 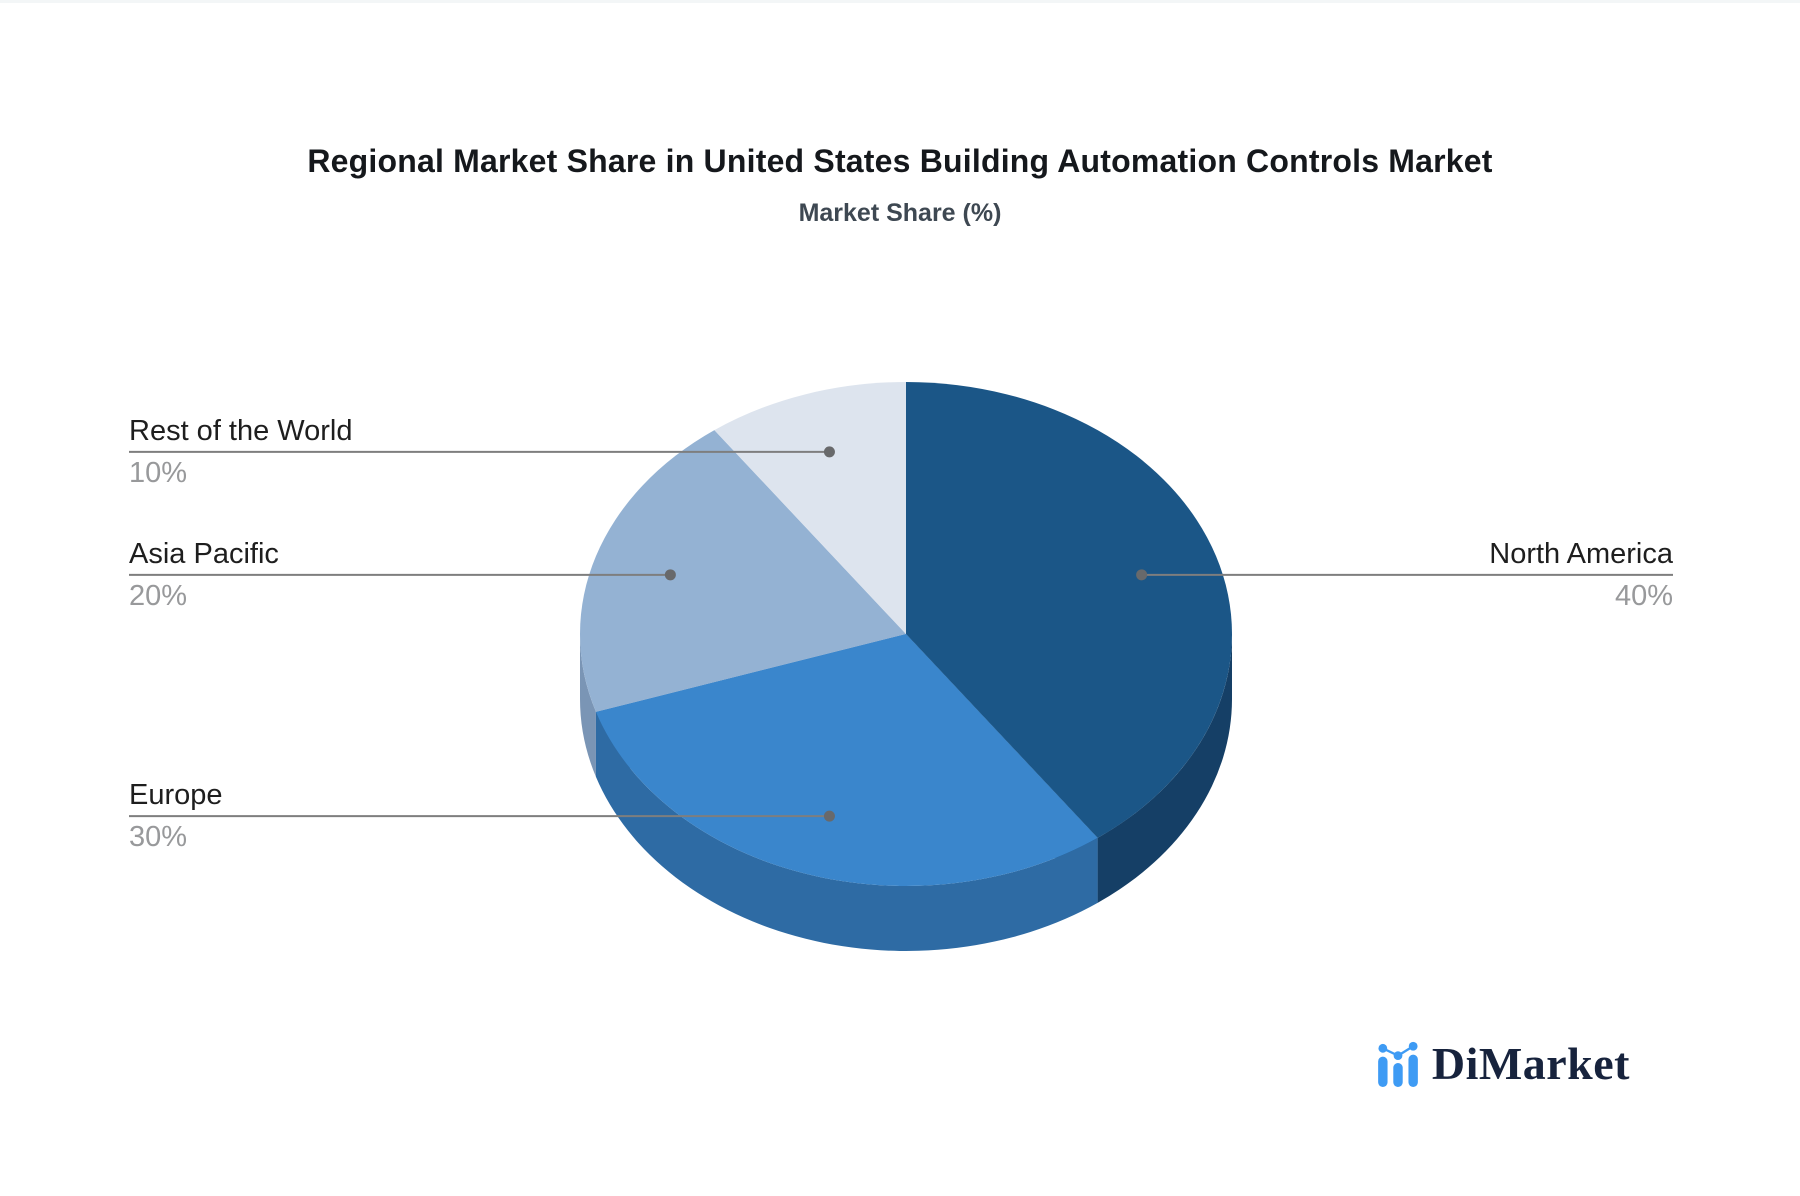 What do you see at coordinates (241, 452) in the screenshot?
I see `slice-label-rest-of-the-world: Rest of the World 10%` at bounding box center [241, 452].